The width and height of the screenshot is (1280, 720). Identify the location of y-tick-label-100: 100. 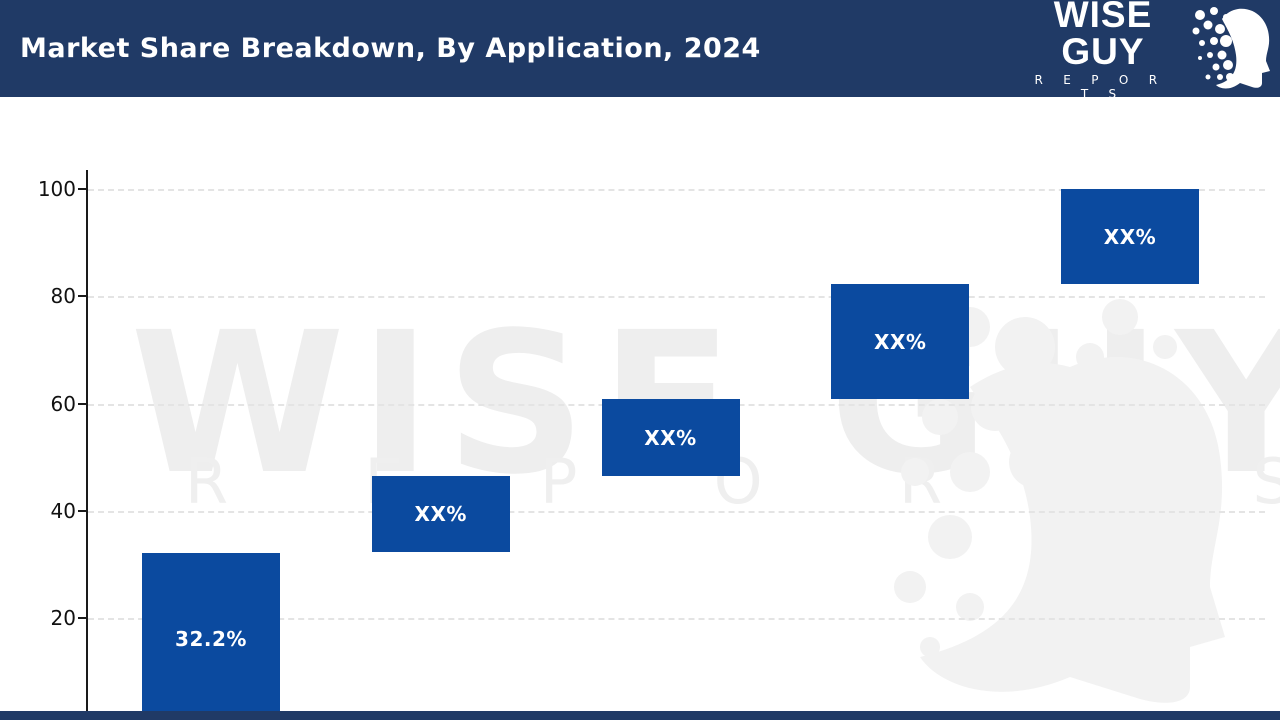
(56, 189).